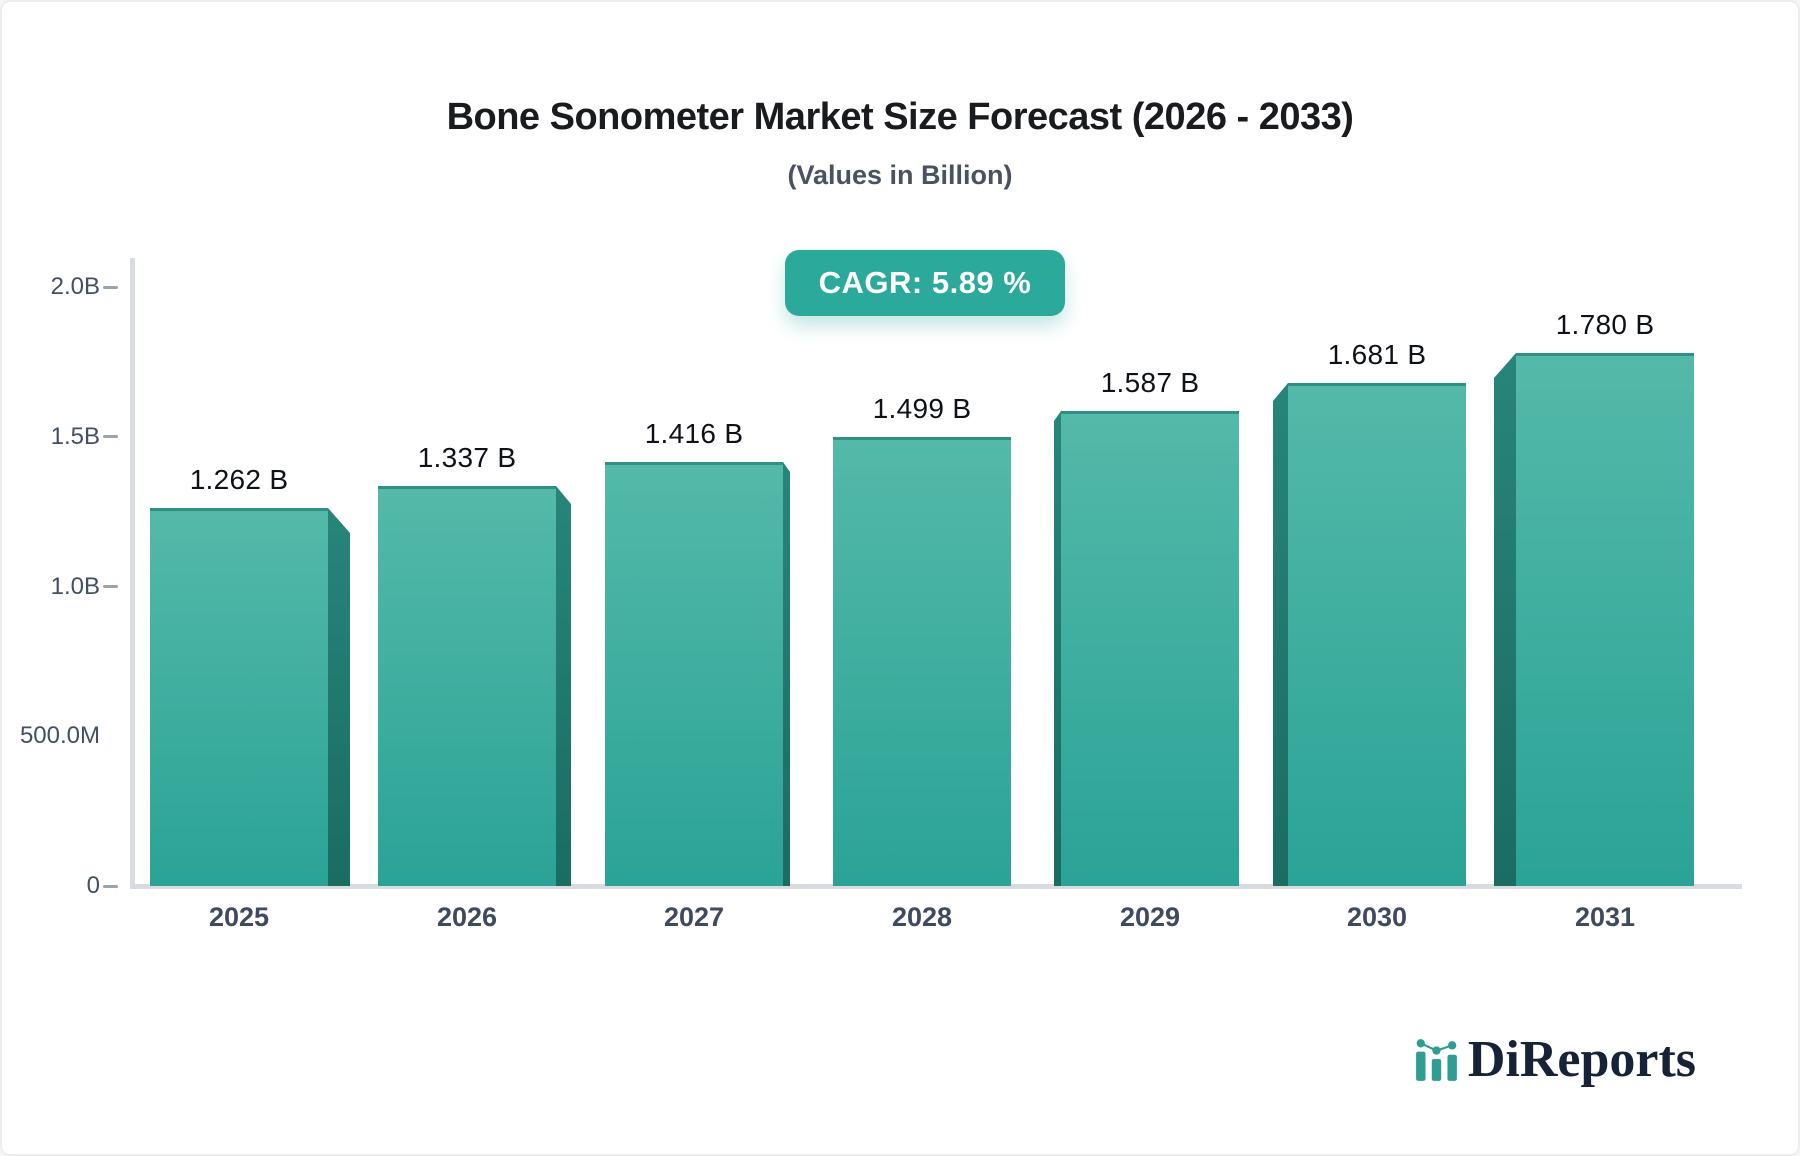 The height and width of the screenshot is (1156, 1800). Describe the element at coordinates (1605, 917) in the screenshot. I see `x-axis-label-2031: 2031` at that location.